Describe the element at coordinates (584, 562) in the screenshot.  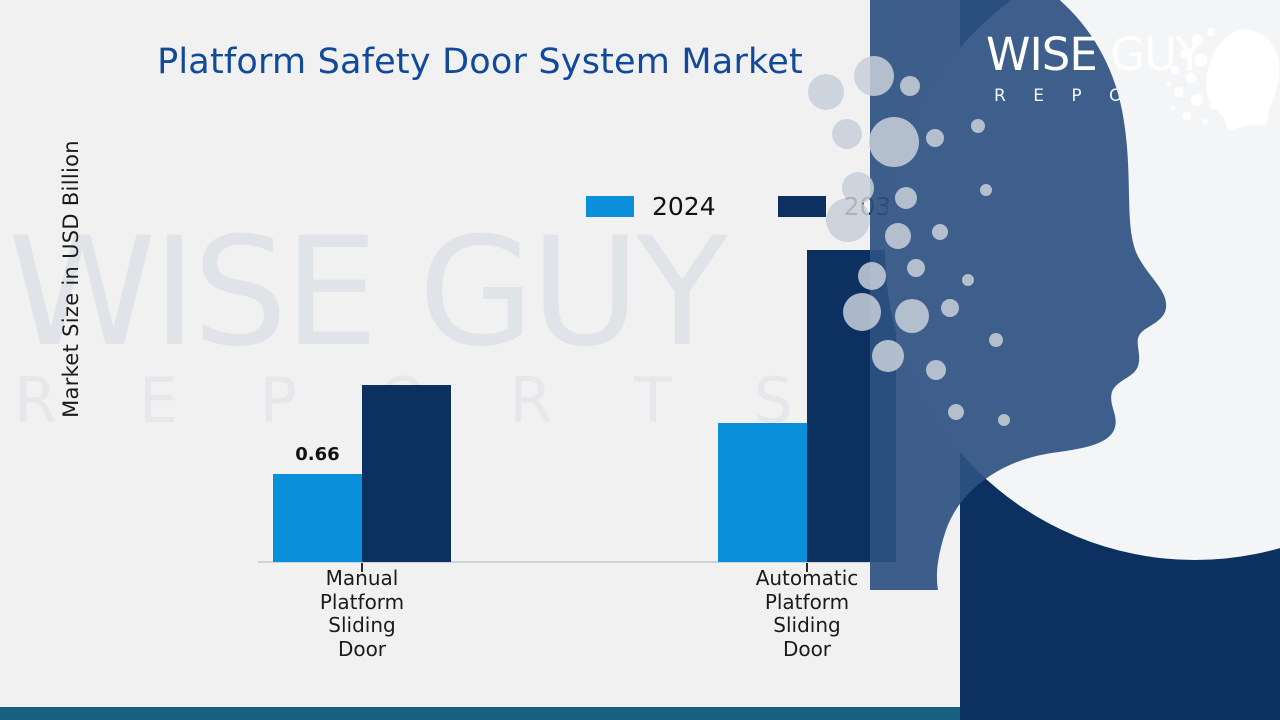
I see `x-axis-baseline` at that location.